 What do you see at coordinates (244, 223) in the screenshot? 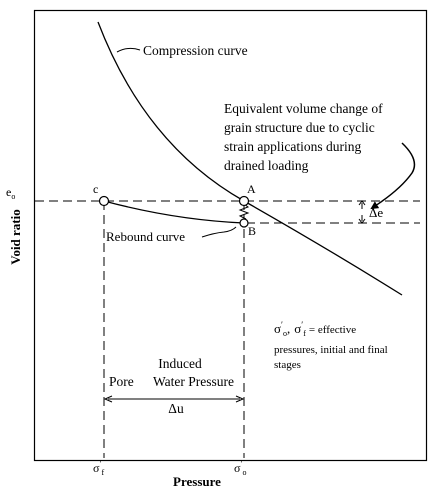
I see `point-b-marker` at bounding box center [244, 223].